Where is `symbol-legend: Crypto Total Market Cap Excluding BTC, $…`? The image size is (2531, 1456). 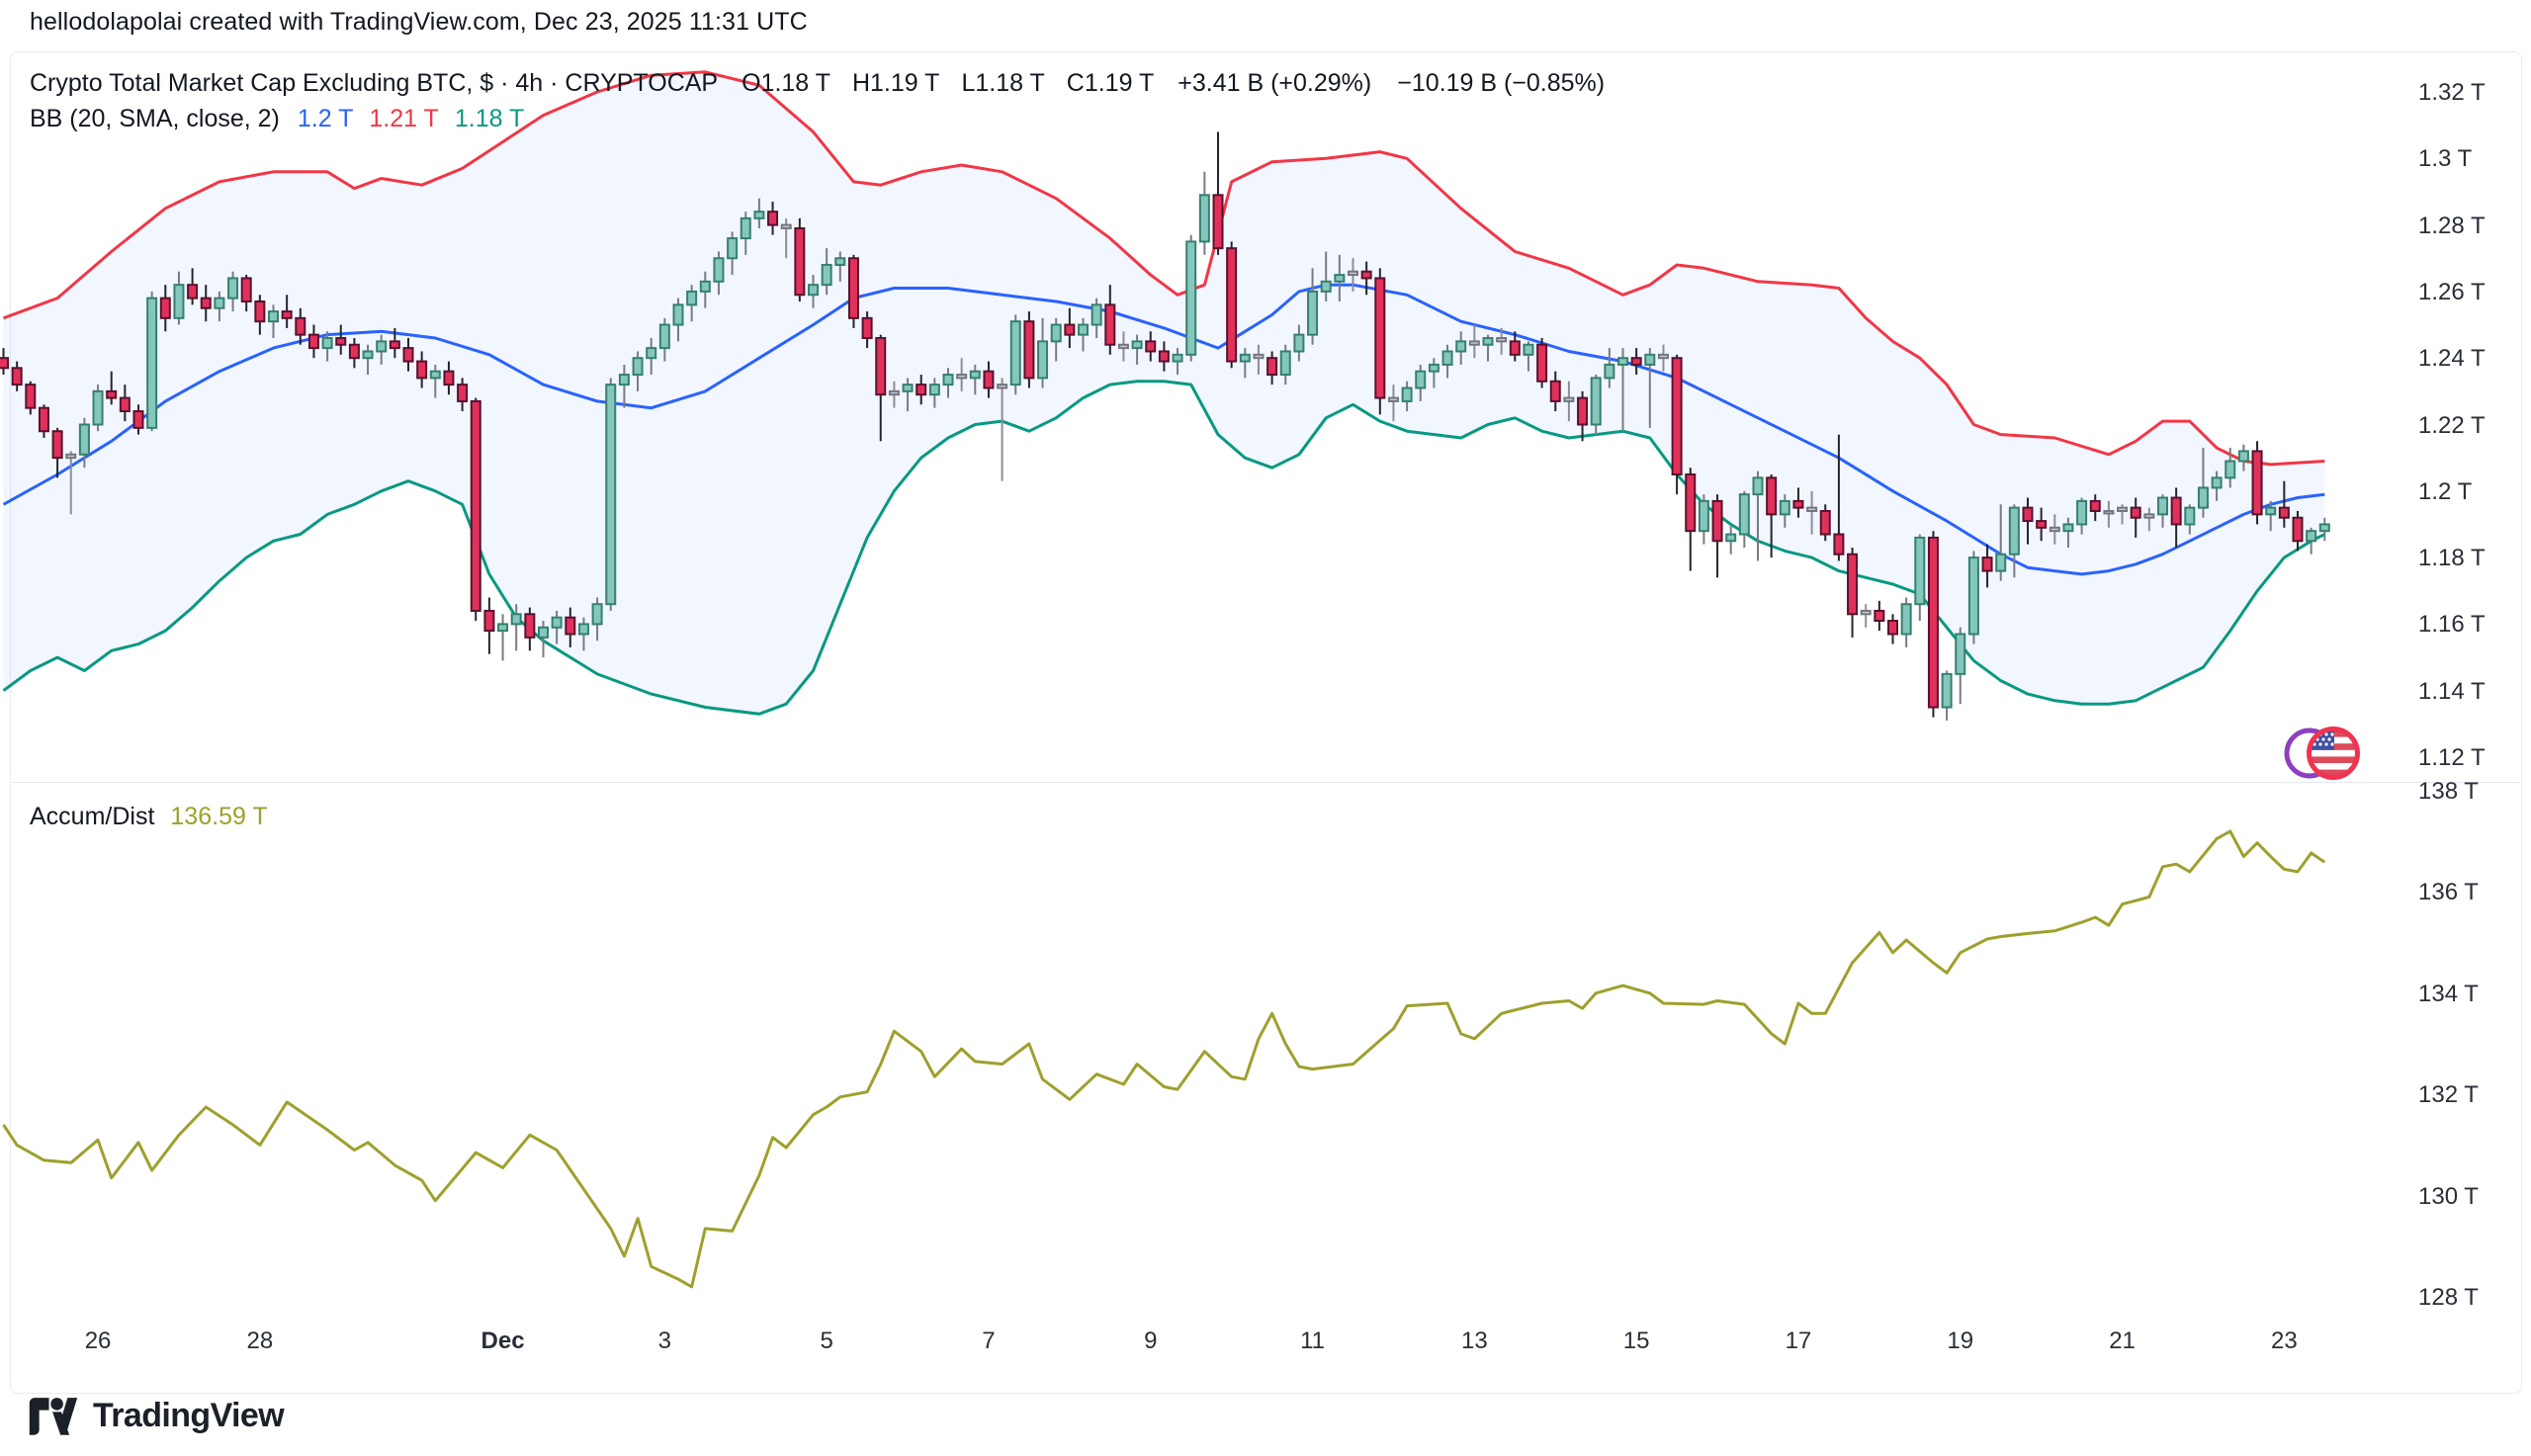
symbol-legend: Crypto Total Market Cap Excluding BTC, $… is located at coordinates (817, 83).